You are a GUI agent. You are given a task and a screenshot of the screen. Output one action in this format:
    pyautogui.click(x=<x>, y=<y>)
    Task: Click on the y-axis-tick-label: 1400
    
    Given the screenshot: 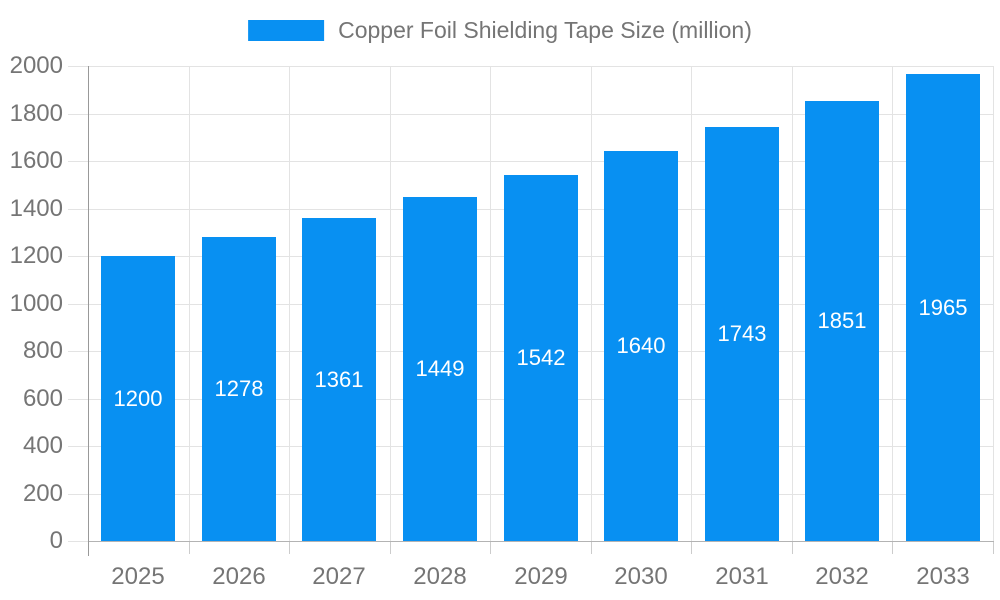 What is the action you would take?
    pyautogui.click(x=36, y=208)
    